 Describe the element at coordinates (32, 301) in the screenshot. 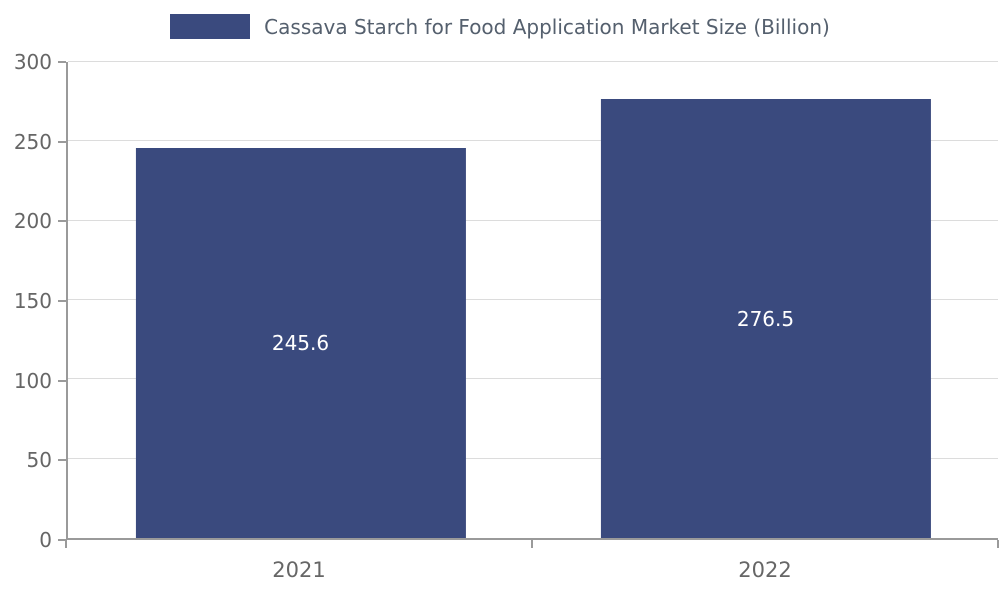

I see `y-tick-label: 150` at that location.